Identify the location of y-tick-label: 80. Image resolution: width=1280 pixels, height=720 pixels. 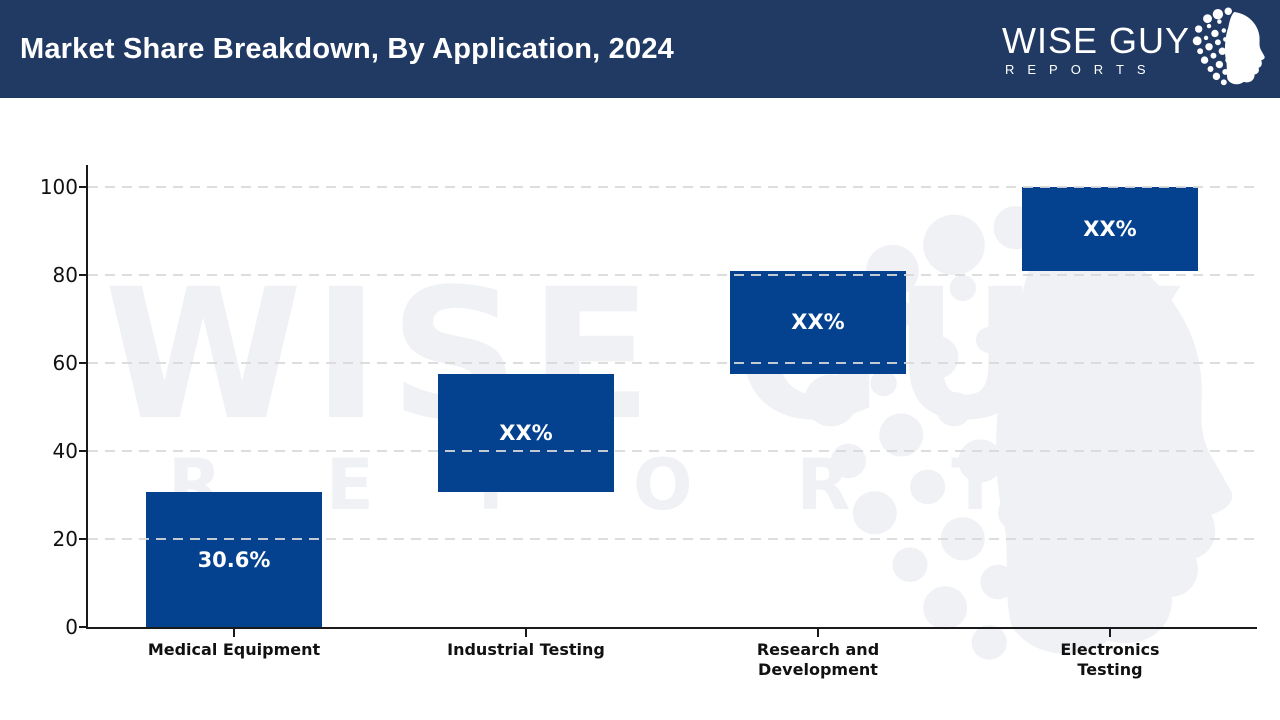
(65, 275).